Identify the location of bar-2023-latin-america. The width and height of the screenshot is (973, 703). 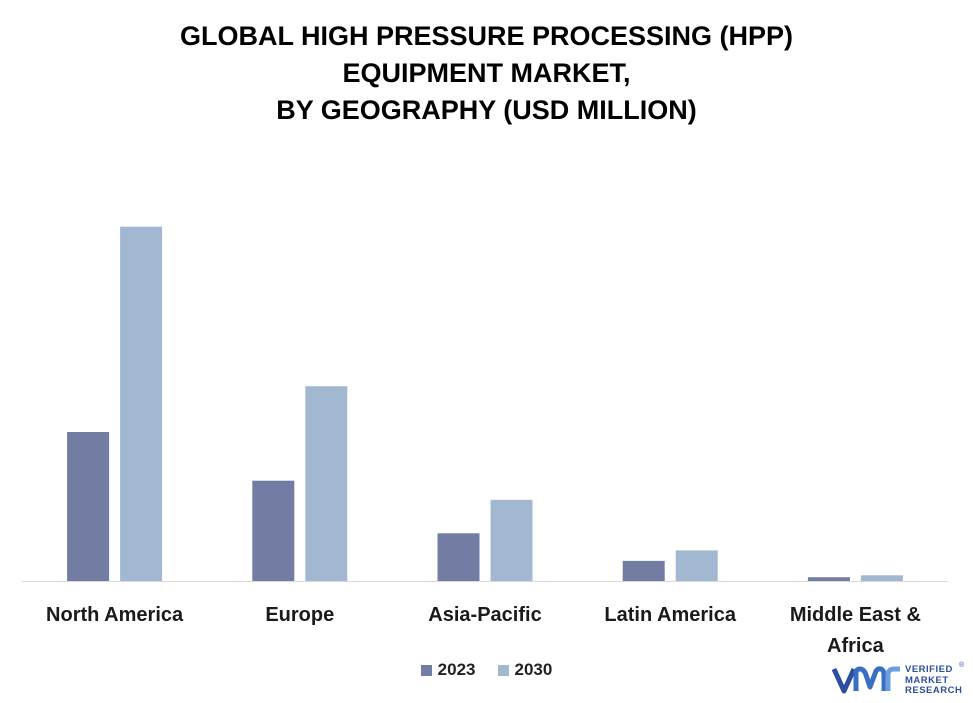
(643, 570).